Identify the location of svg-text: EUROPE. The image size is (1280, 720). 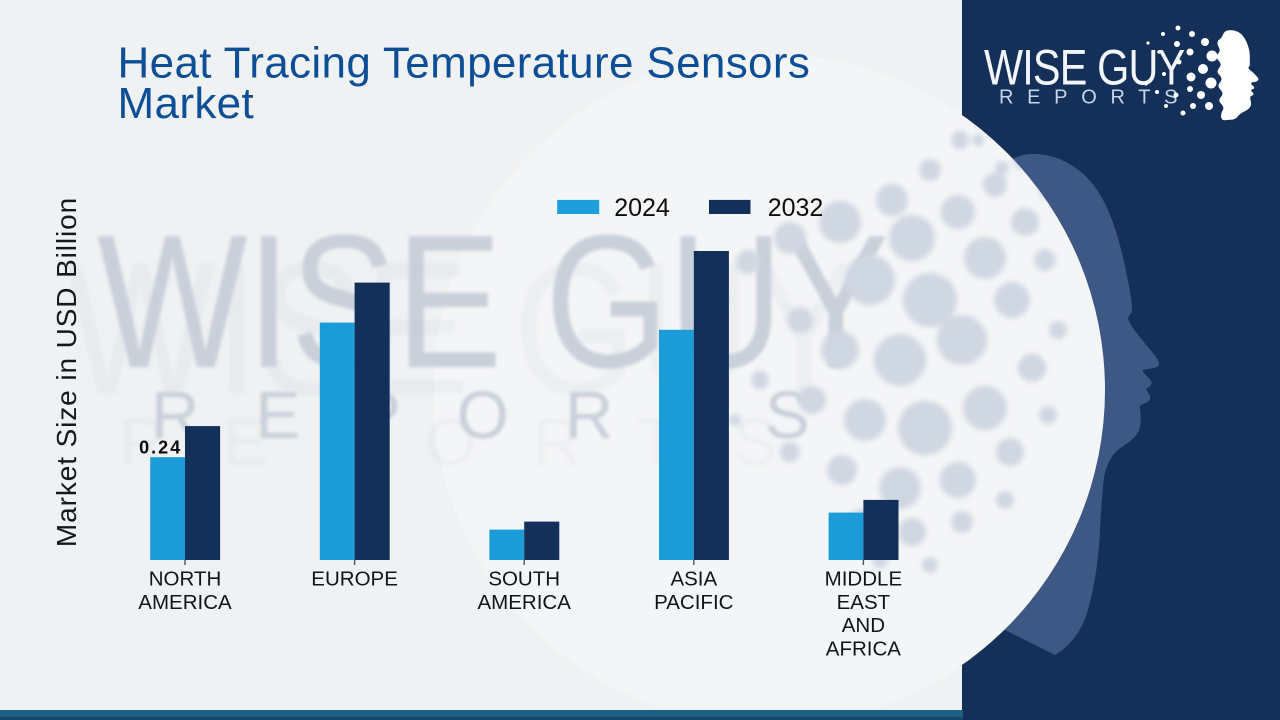
(354, 579).